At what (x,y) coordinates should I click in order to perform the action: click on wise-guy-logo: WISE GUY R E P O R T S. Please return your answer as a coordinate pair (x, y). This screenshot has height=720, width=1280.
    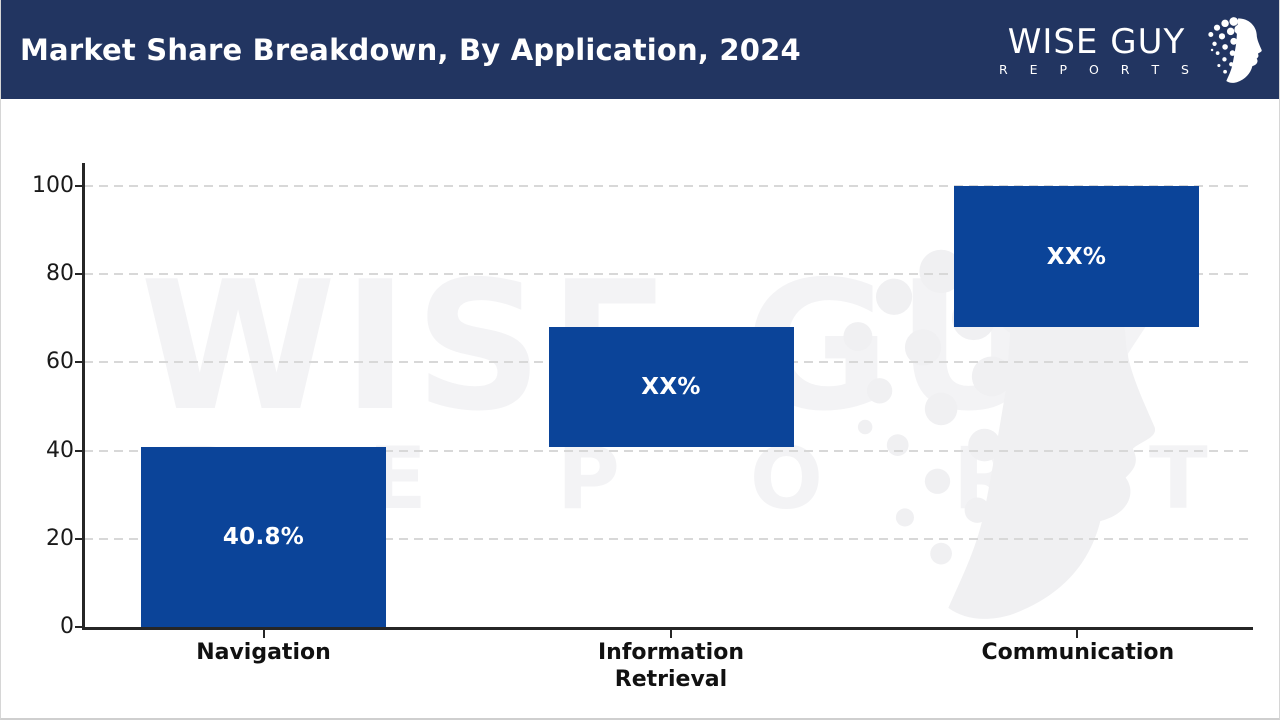
    Looking at the image, I should click on (1132, 50).